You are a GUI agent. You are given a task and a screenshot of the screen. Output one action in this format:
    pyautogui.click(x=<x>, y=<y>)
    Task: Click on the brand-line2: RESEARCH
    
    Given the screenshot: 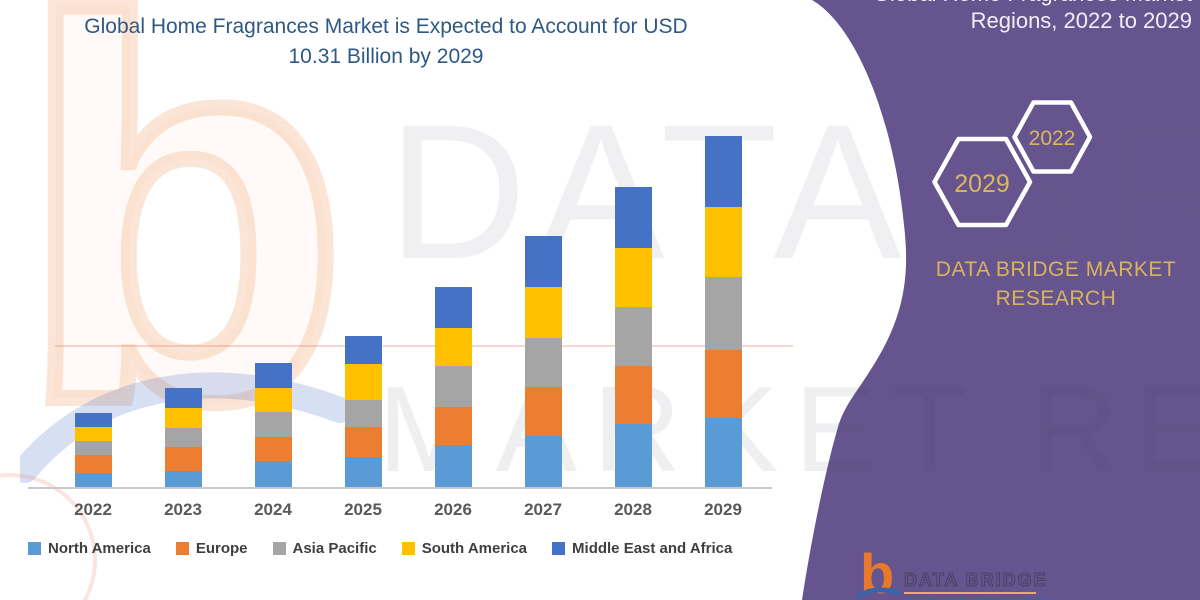 What is the action you would take?
    pyautogui.click(x=1056, y=298)
    